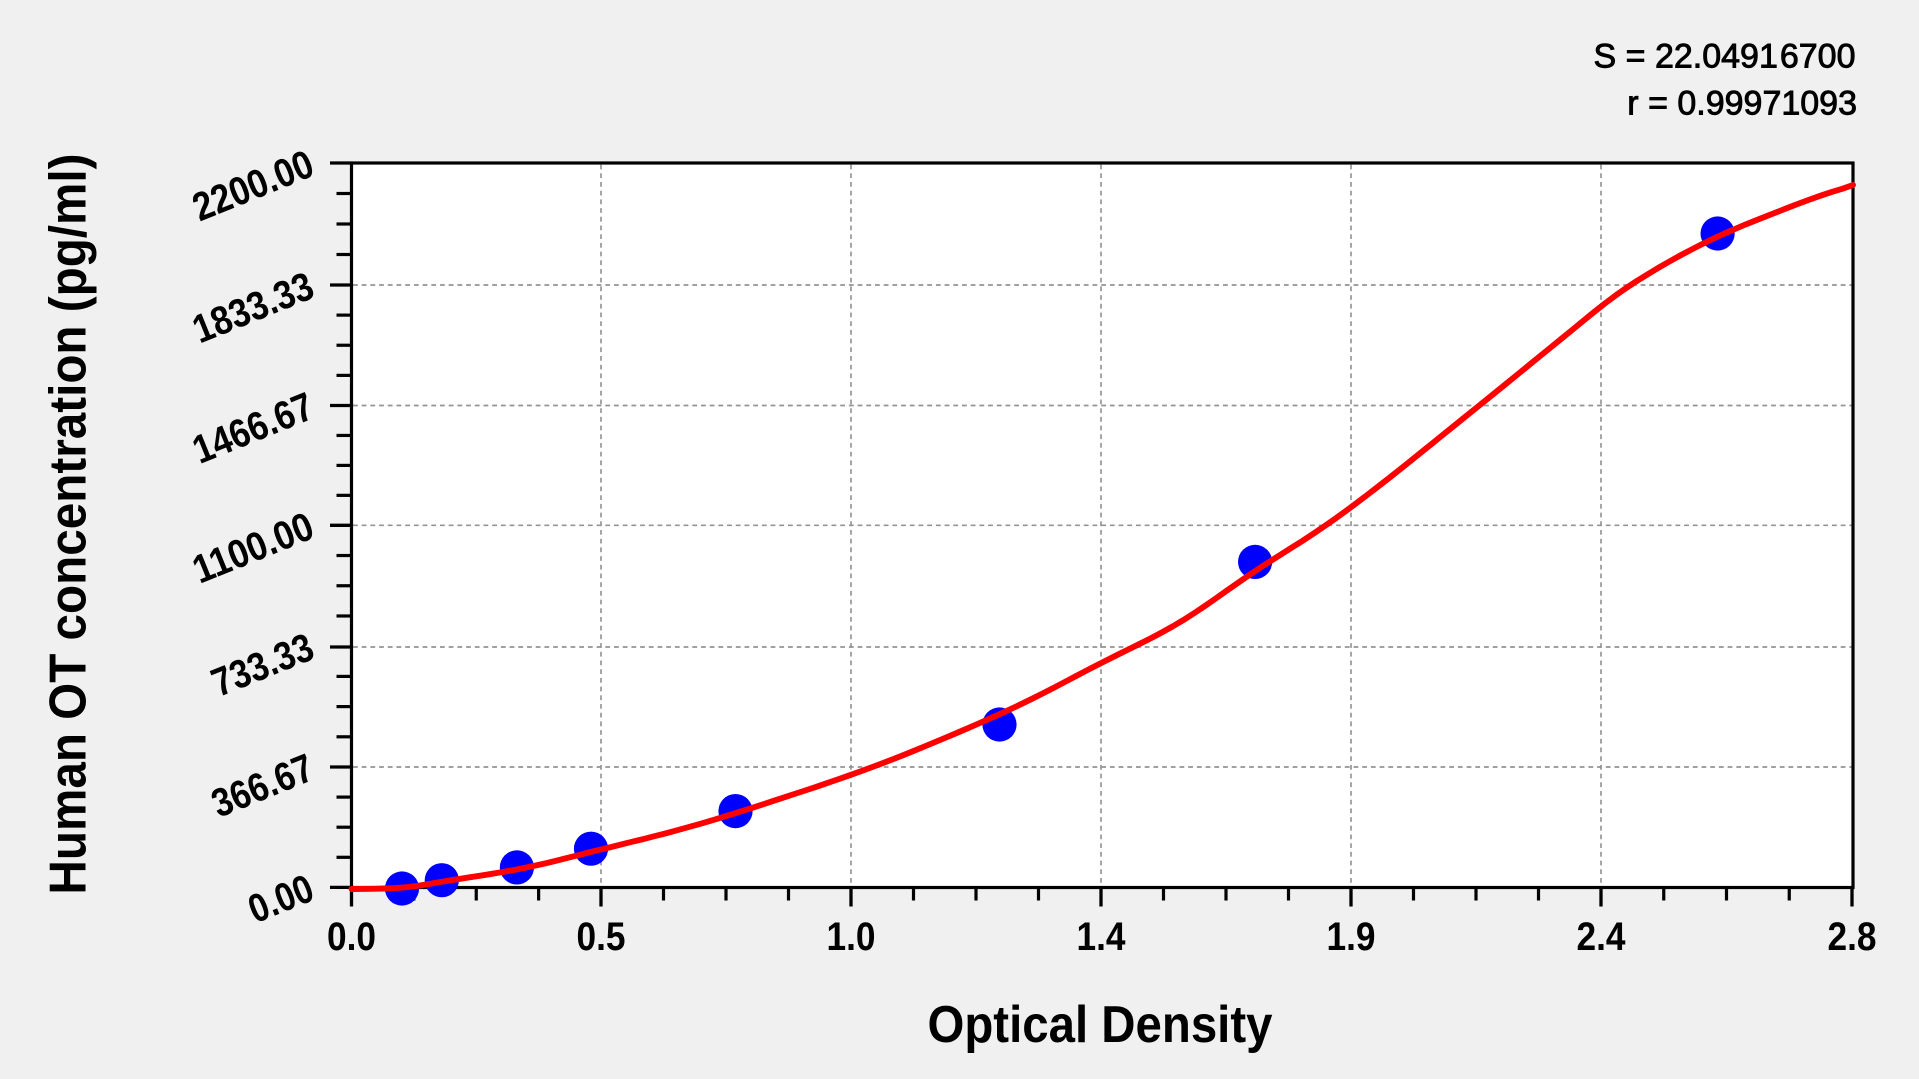  I want to click on svg-text: Optical Density, so click(1100, 1025).